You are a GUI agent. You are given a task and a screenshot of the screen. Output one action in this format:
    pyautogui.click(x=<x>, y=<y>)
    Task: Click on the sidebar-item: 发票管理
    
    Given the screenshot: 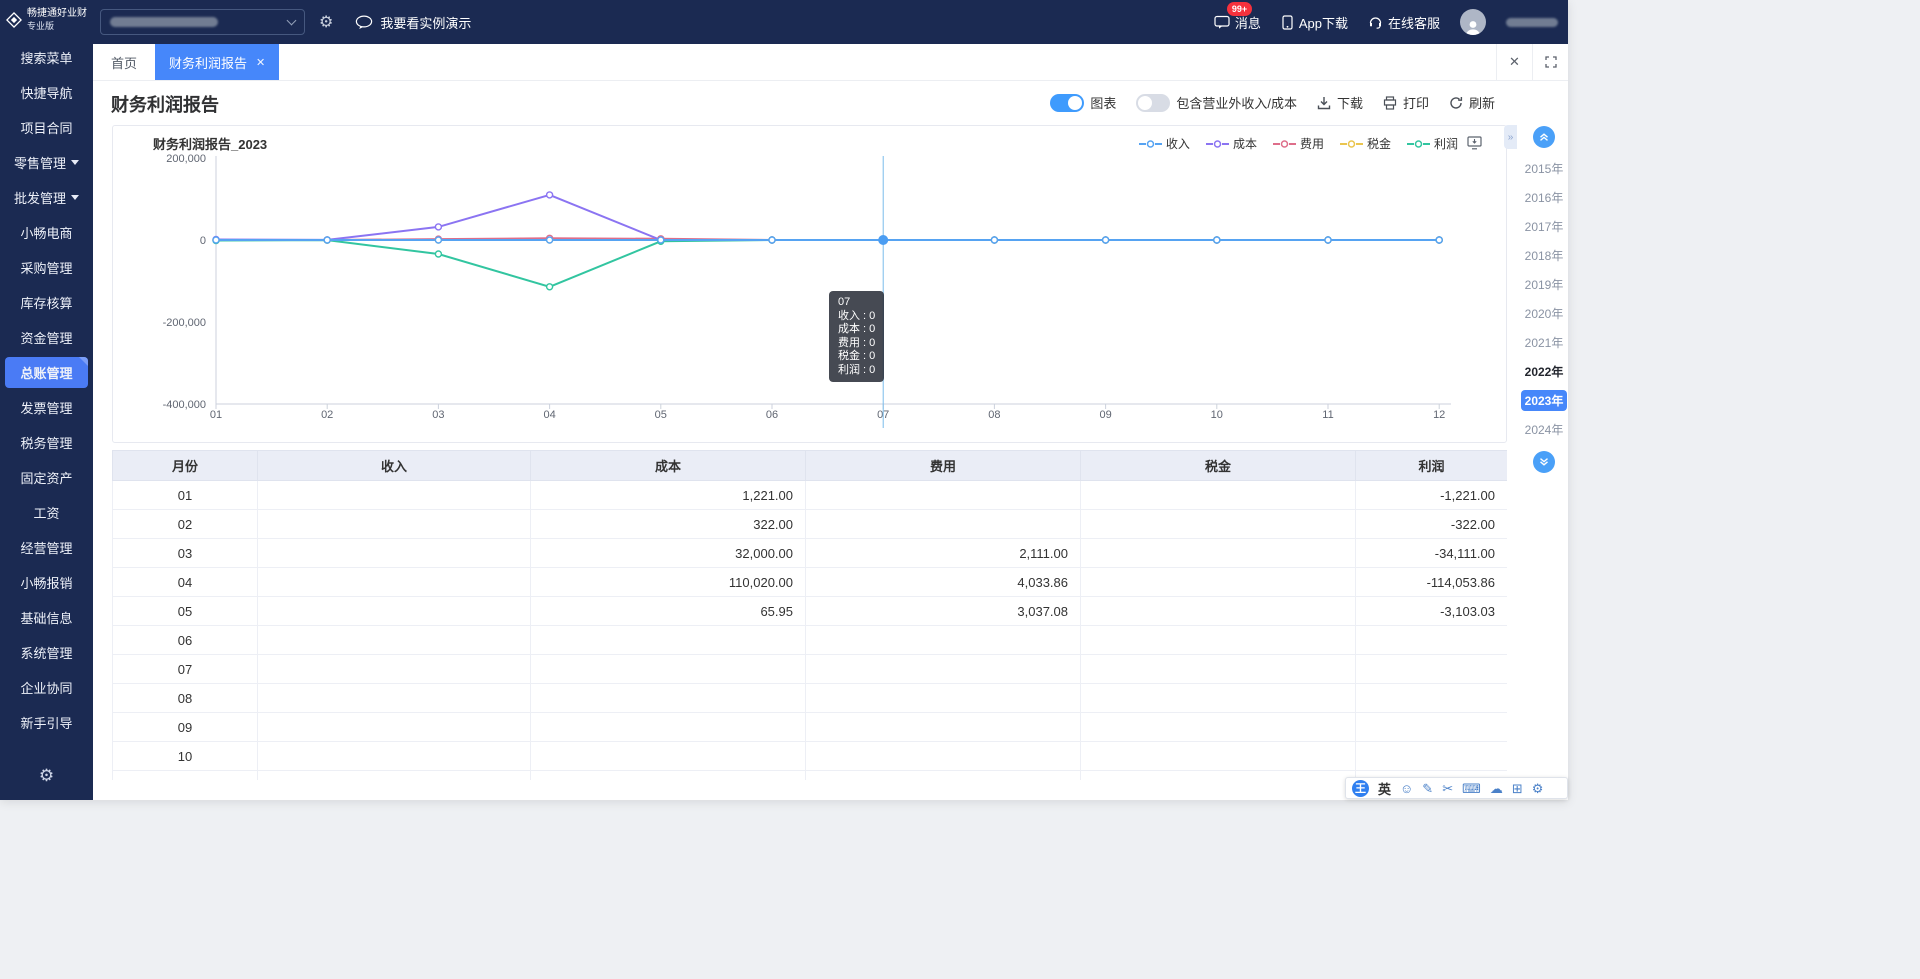 What is the action you would take?
    pyautogui.click(x=46, y=407)
    